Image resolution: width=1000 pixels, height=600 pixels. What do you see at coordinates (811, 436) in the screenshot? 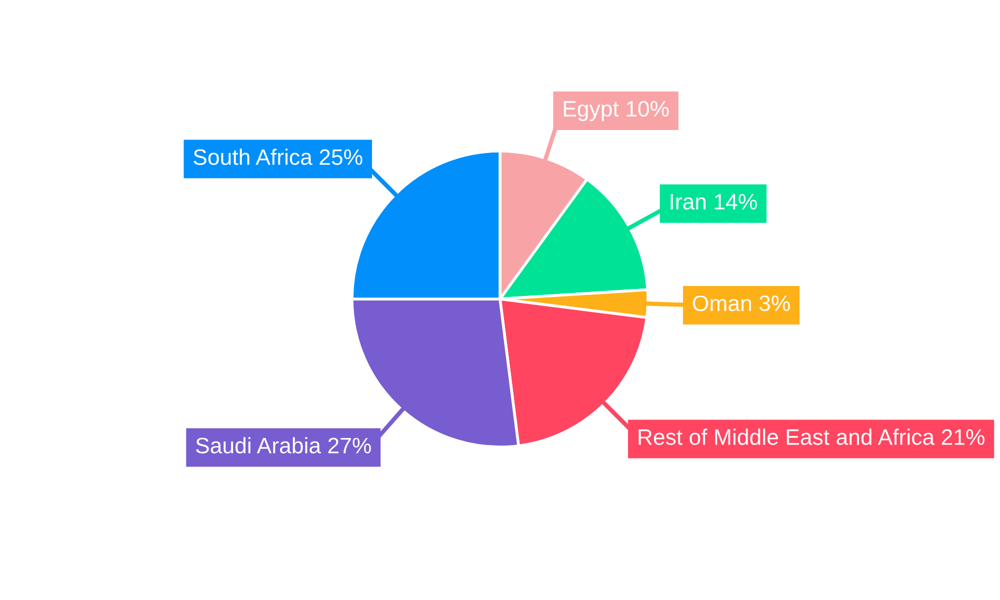
I see `slice-label: Rest of Middle East and Africa 21%` at bounding box center [811, 436].